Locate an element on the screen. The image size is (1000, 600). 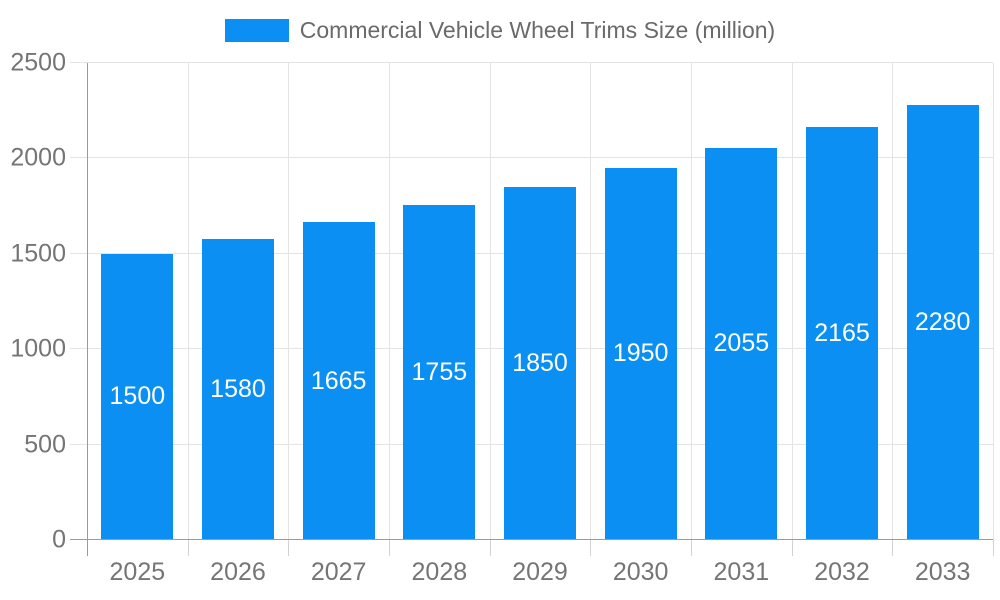
y-axis-label: 500 is located at coordinates (45, 444).